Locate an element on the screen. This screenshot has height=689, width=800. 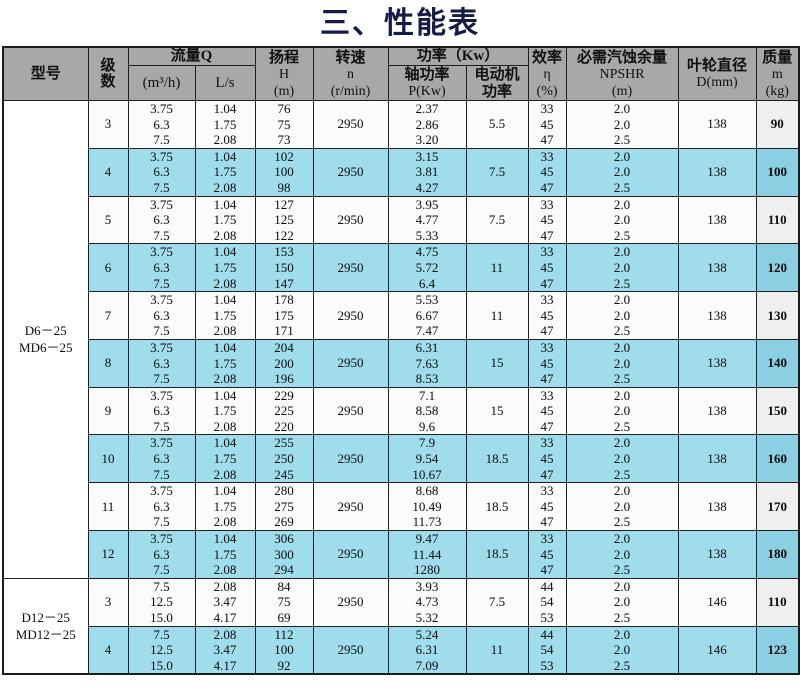
header-speed-cn: 转速 is located at coordinates (350, 56).